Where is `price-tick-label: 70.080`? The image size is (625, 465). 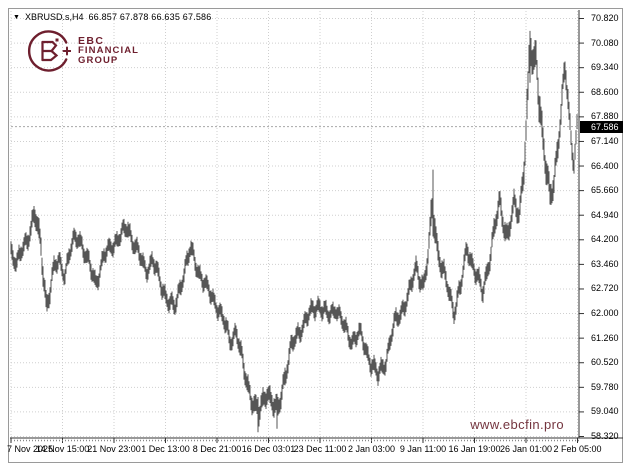 price-tick-label: 70.080 is located at coordinates (605, 42).